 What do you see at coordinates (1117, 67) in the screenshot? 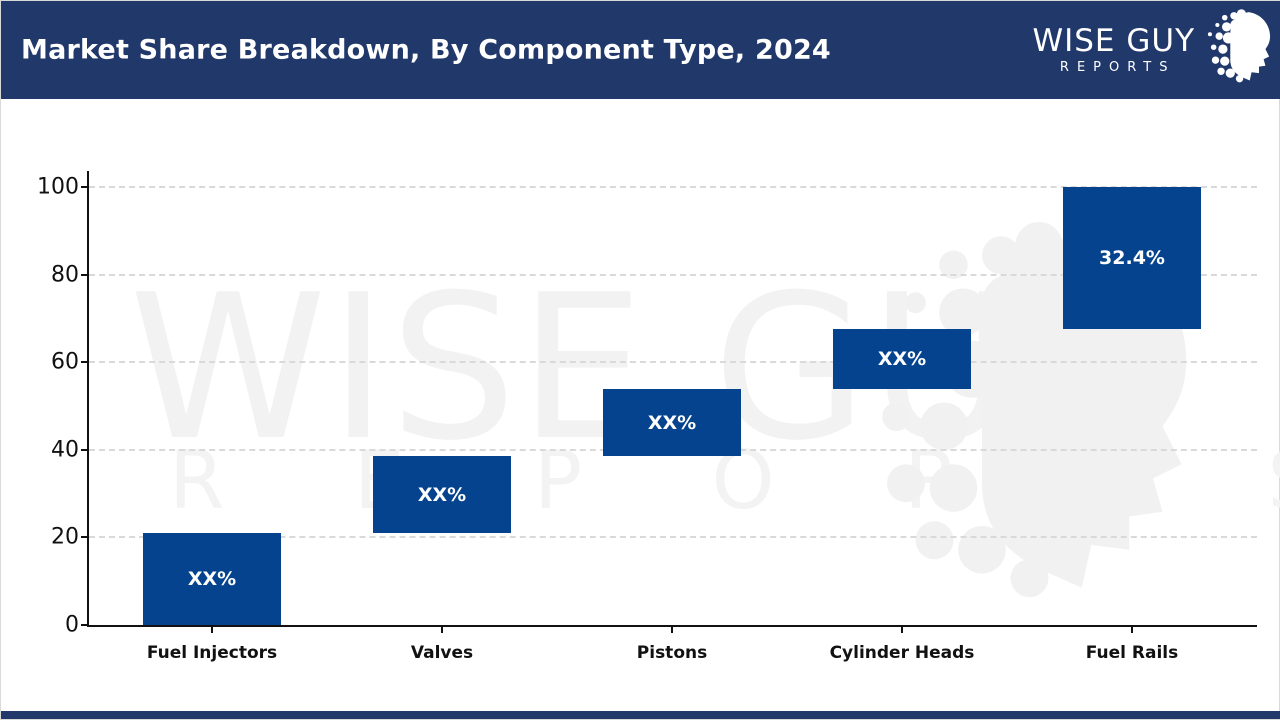
I see `brand-logo-subtitle: REPORTS` at bounding box center [1117, 67].